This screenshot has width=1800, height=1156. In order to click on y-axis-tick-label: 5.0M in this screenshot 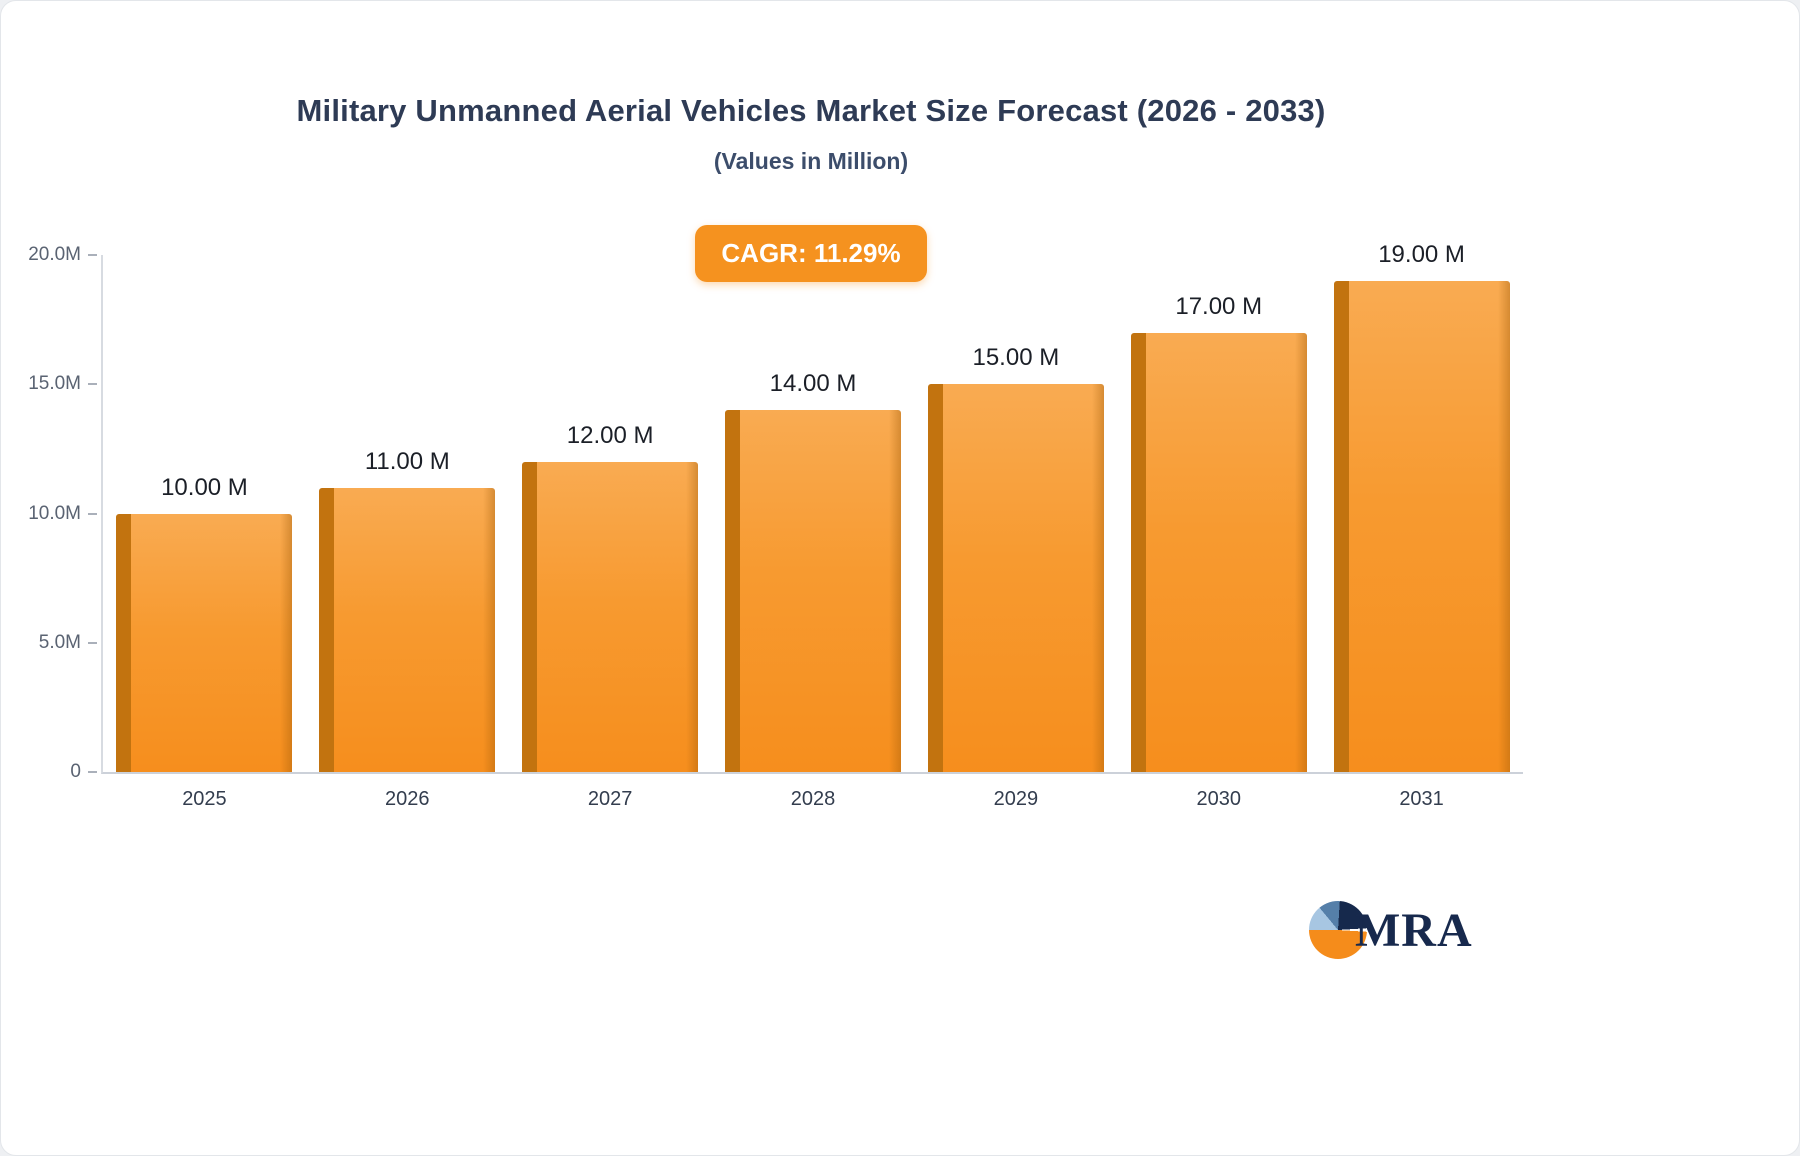, I will do `click(59, 642)`.